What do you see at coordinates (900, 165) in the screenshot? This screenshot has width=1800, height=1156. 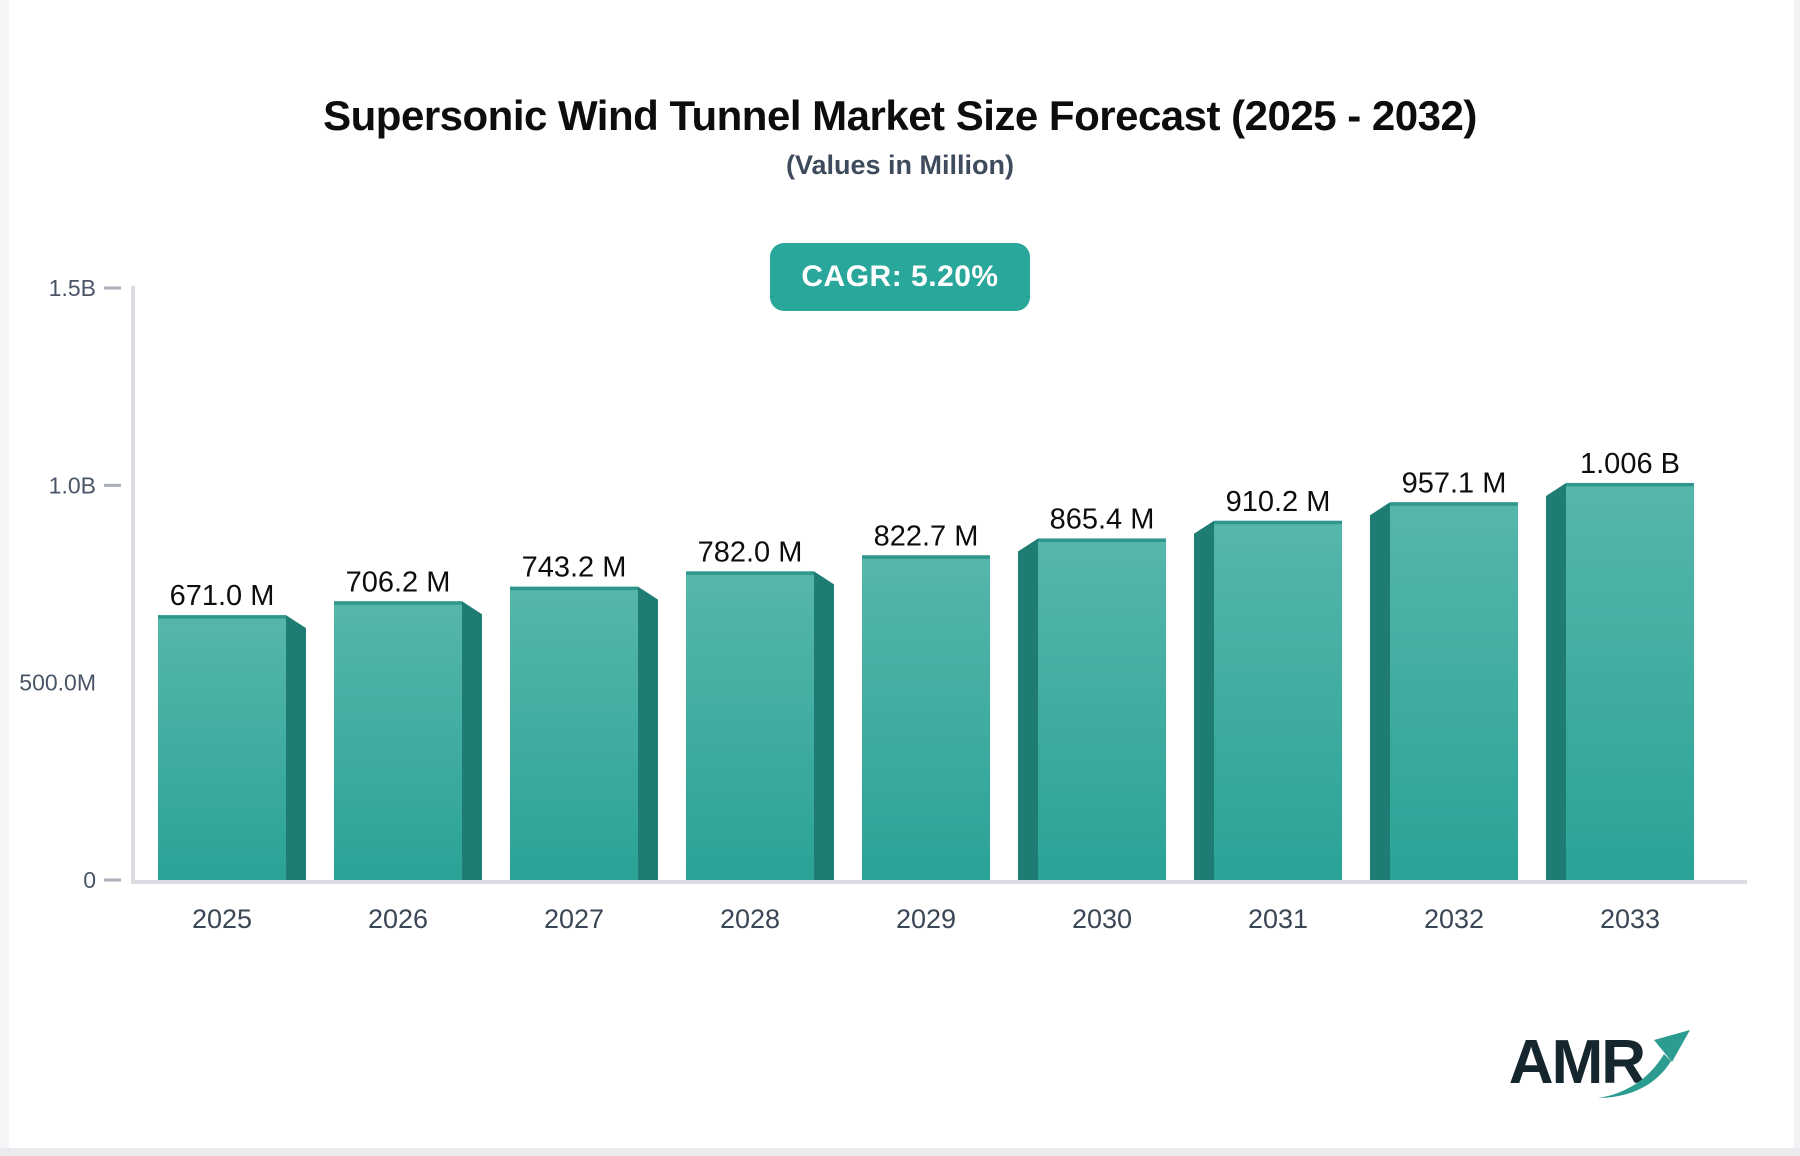 I see `chart-subtitle: (Values in Million)` at bounding box center [900, 165].